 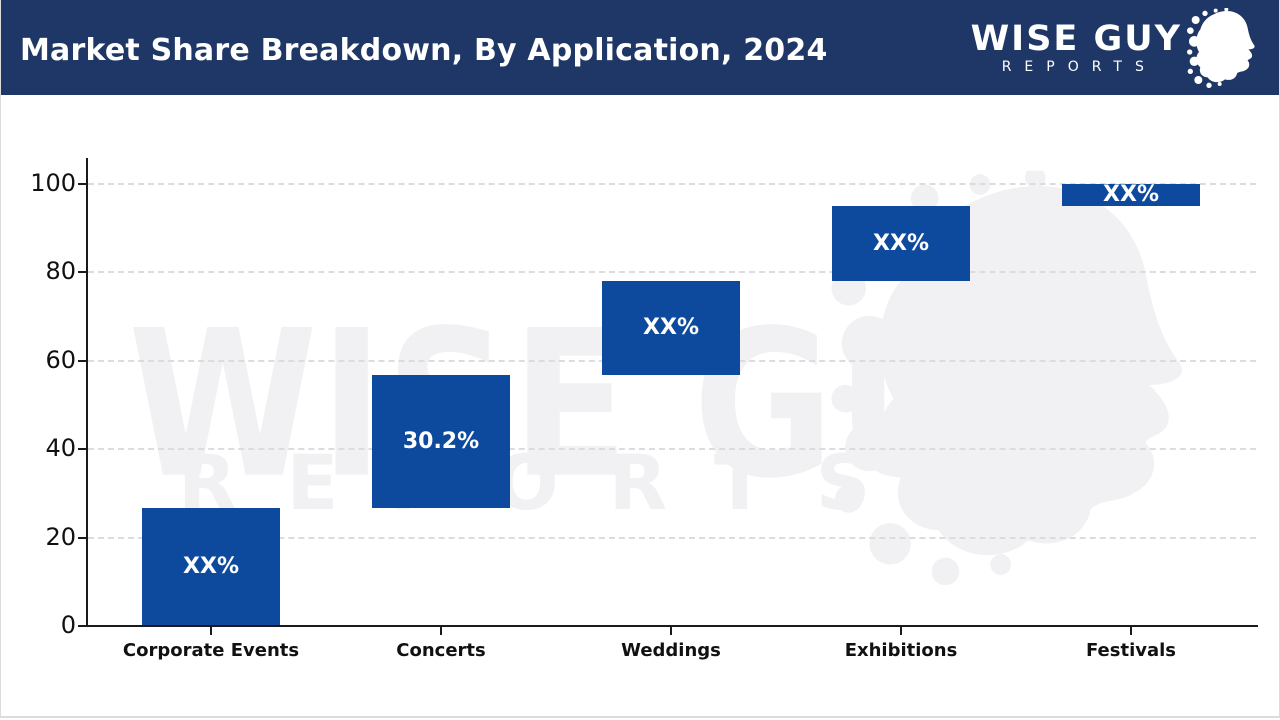 I want to click on y-tick-label-20: 20, so click(x=60, y=536).